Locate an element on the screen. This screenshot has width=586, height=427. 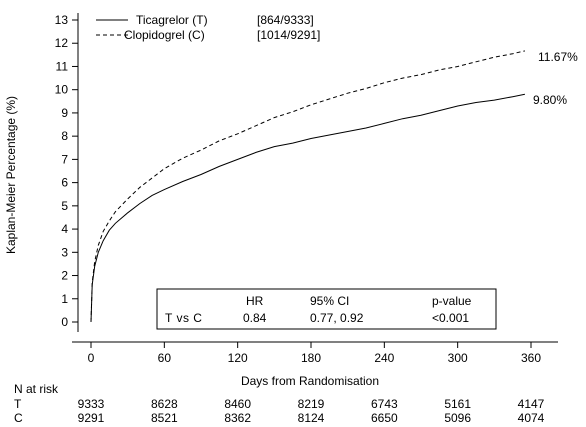
legend-events-clopidogrel: [1014/9291] is located at coordinates (288, 35).